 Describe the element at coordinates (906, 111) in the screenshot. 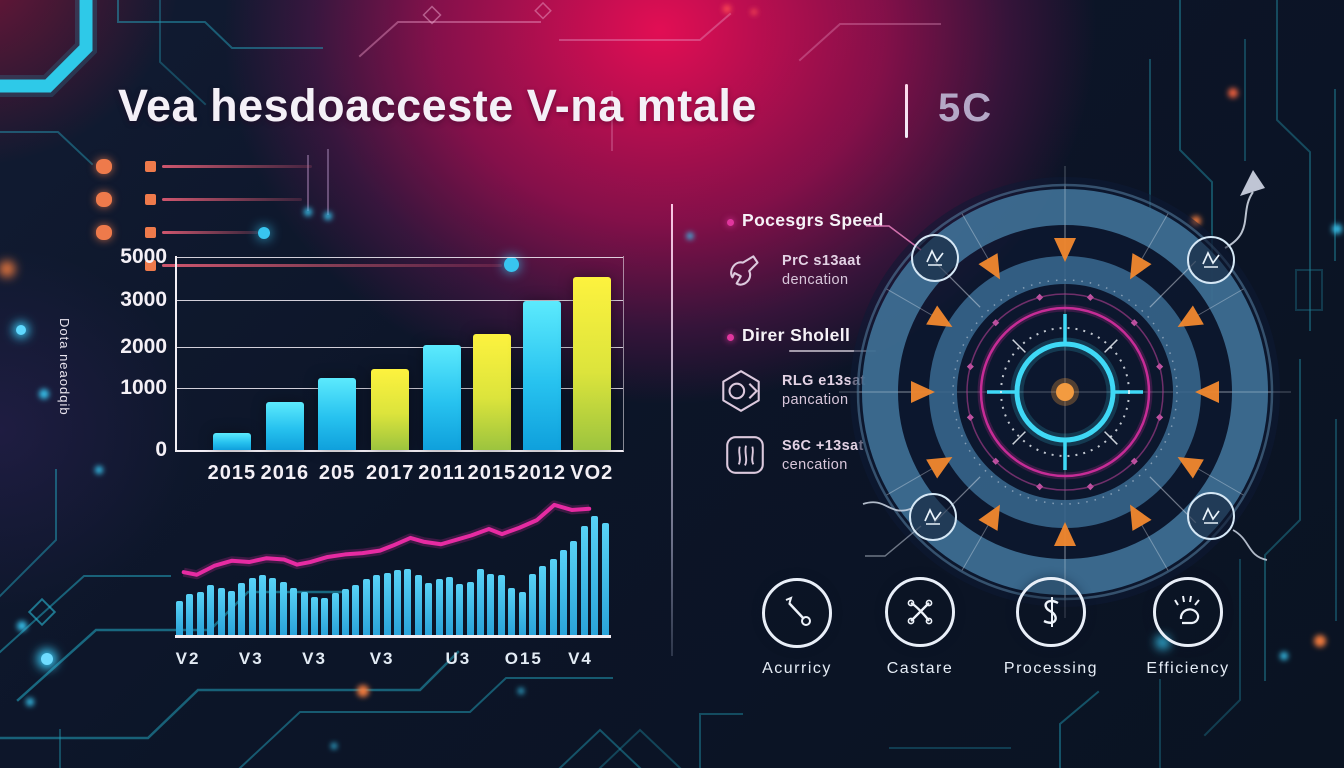

I see `title-divider` at that location.